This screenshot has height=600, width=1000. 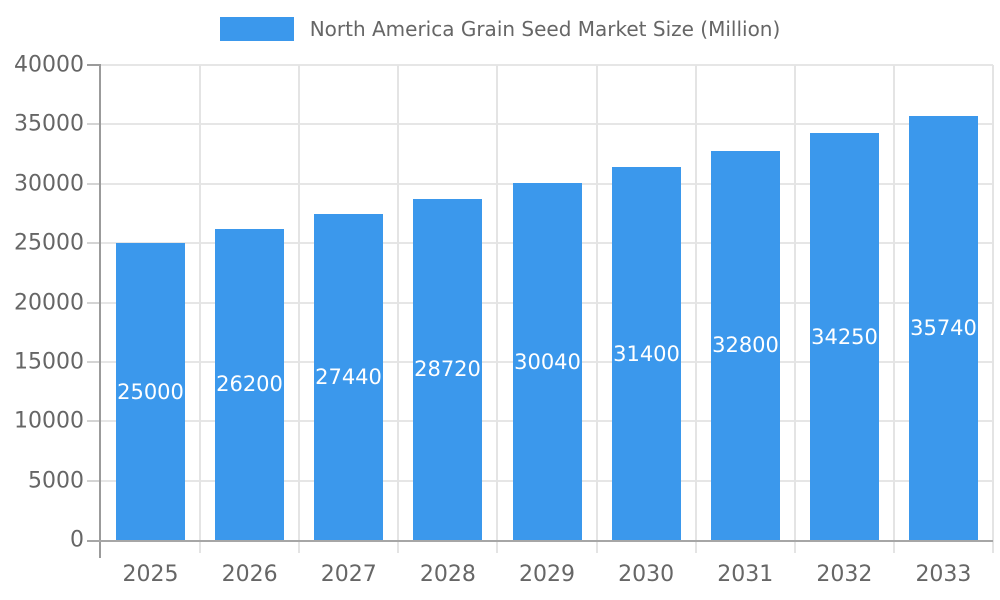 I want to click on x-tick-label: 2030, so click(x=646, y=574).